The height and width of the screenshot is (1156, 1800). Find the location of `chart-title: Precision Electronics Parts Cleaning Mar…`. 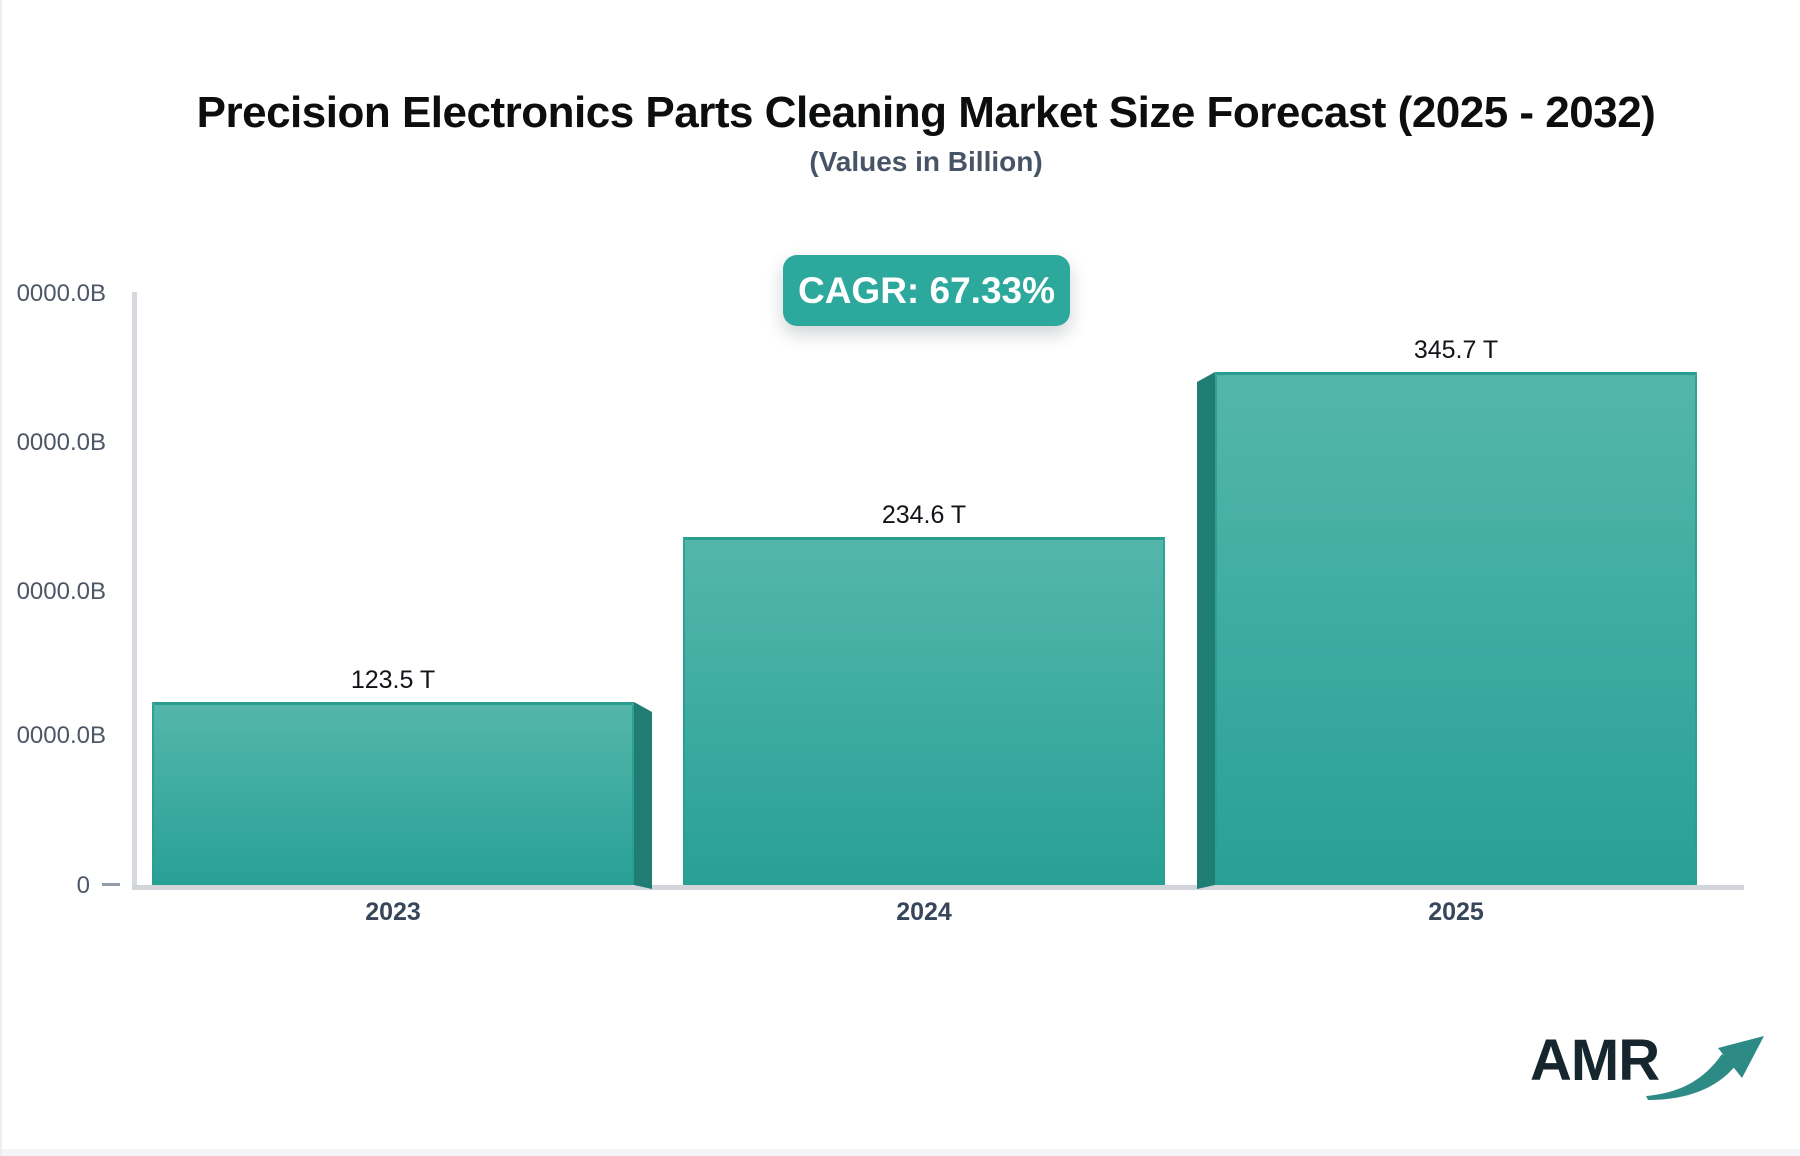

chart-title: Precision Electronics Parts Cleaning Mar… is located at coordinates (926, 112).